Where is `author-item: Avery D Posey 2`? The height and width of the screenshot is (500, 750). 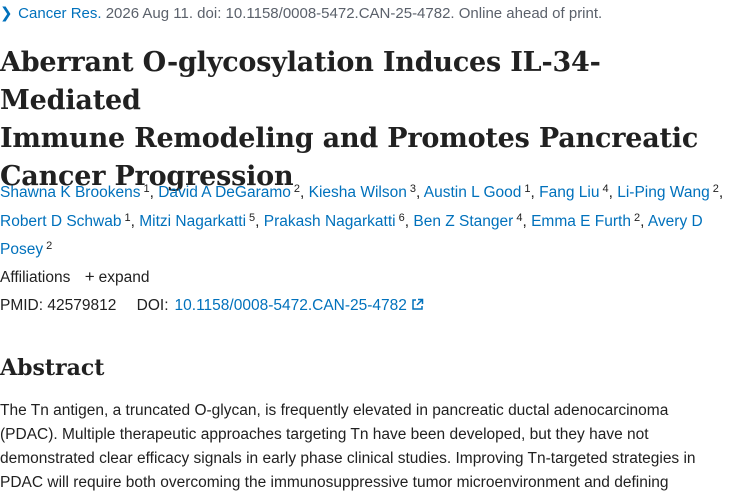
author-item: Avery D Posey 2 is located at coordinates (351, 236).